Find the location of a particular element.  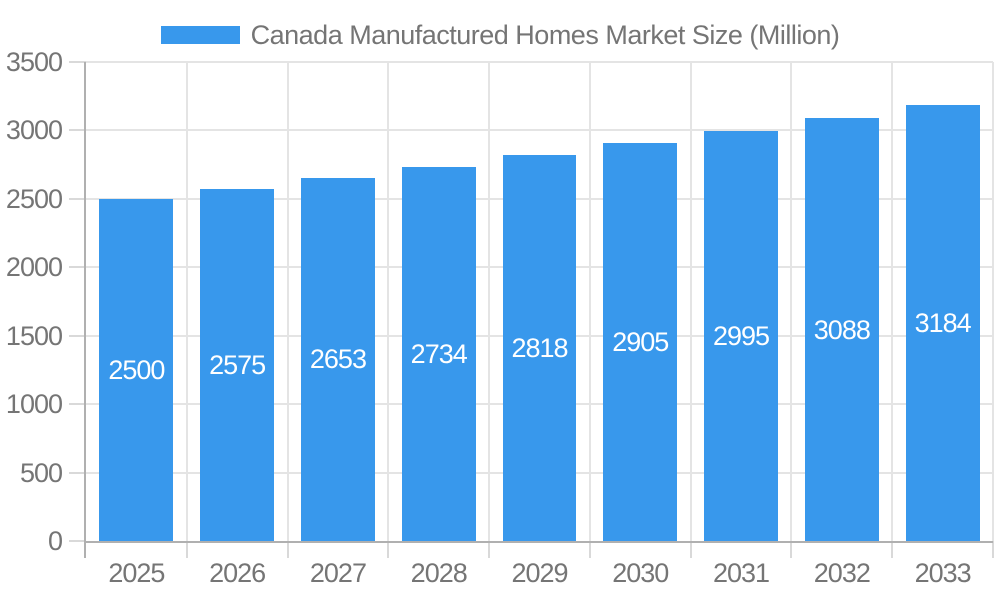

bar-value-label: 2818 is located at coordinates (539, 348).